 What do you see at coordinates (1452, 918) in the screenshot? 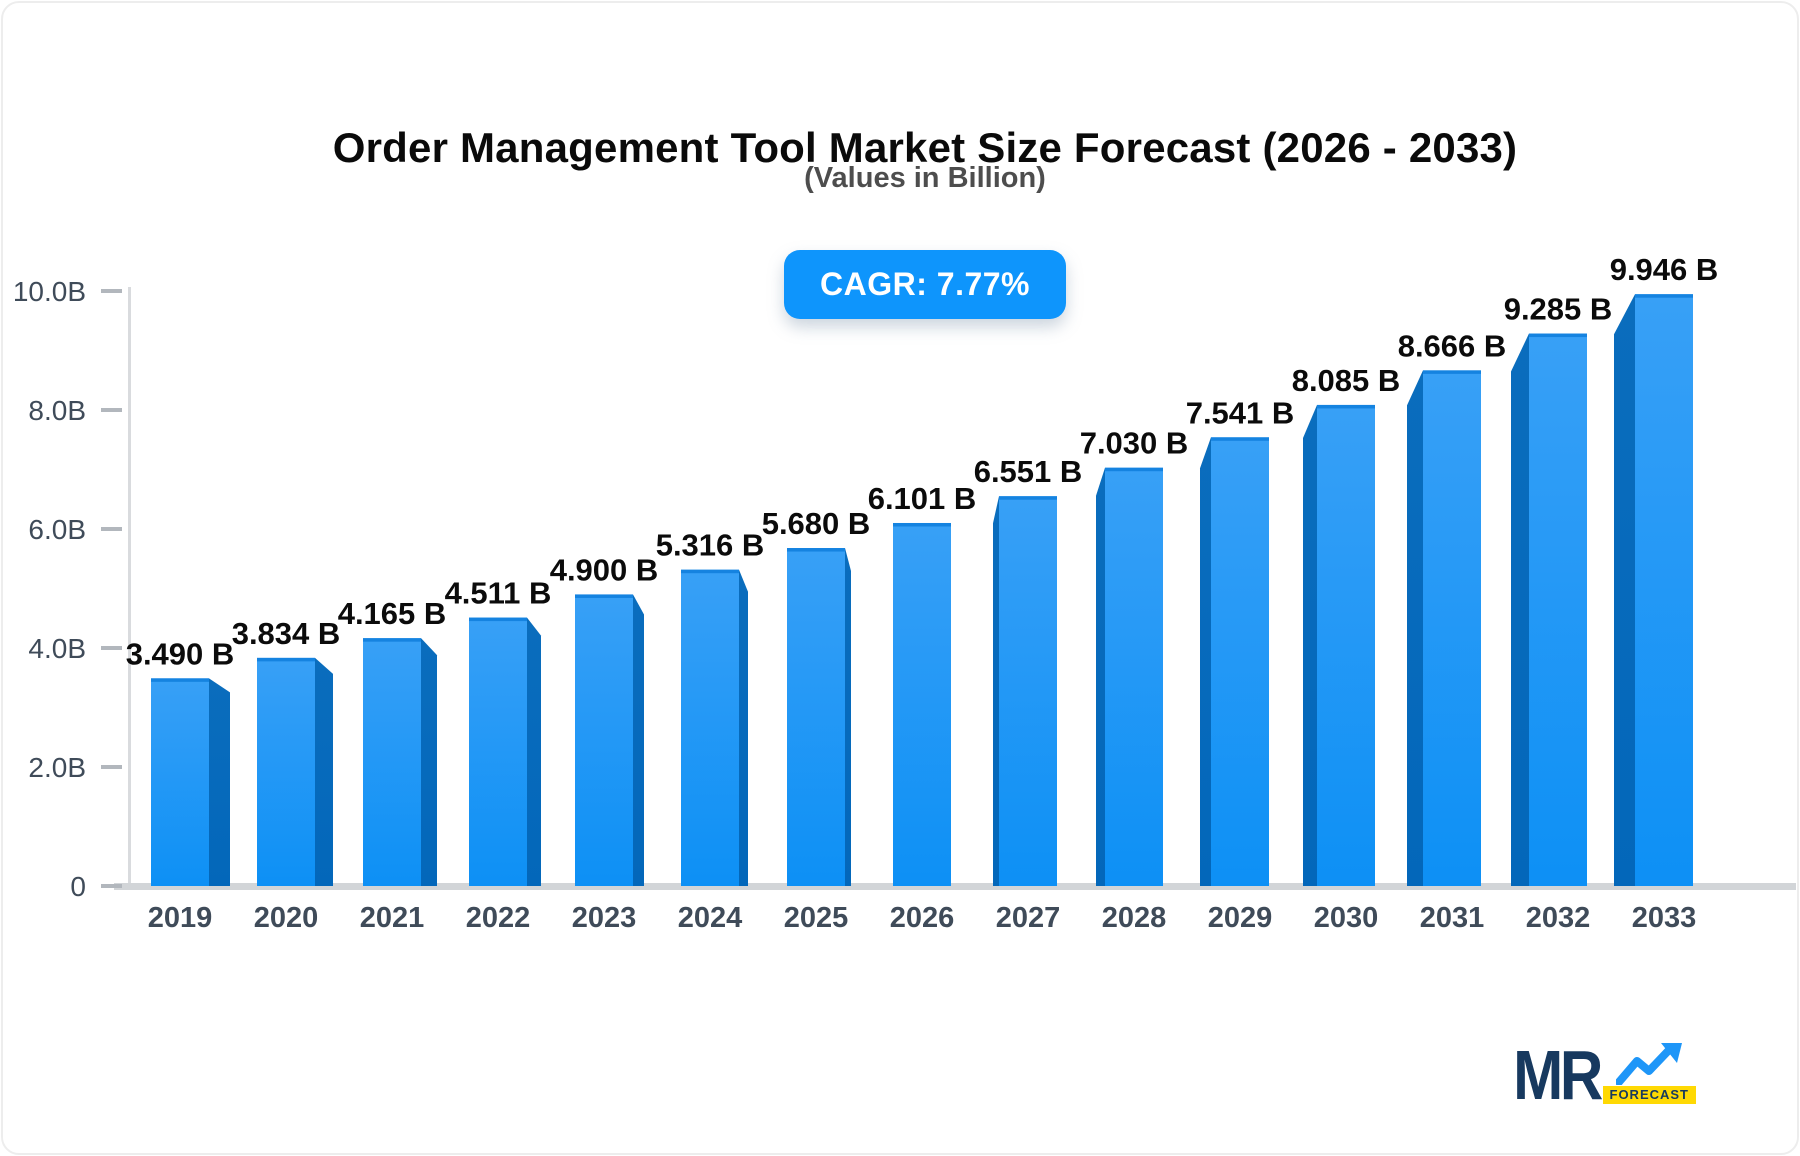
I see `x-axis-label: 2031` at bounding box center [1452, 918].